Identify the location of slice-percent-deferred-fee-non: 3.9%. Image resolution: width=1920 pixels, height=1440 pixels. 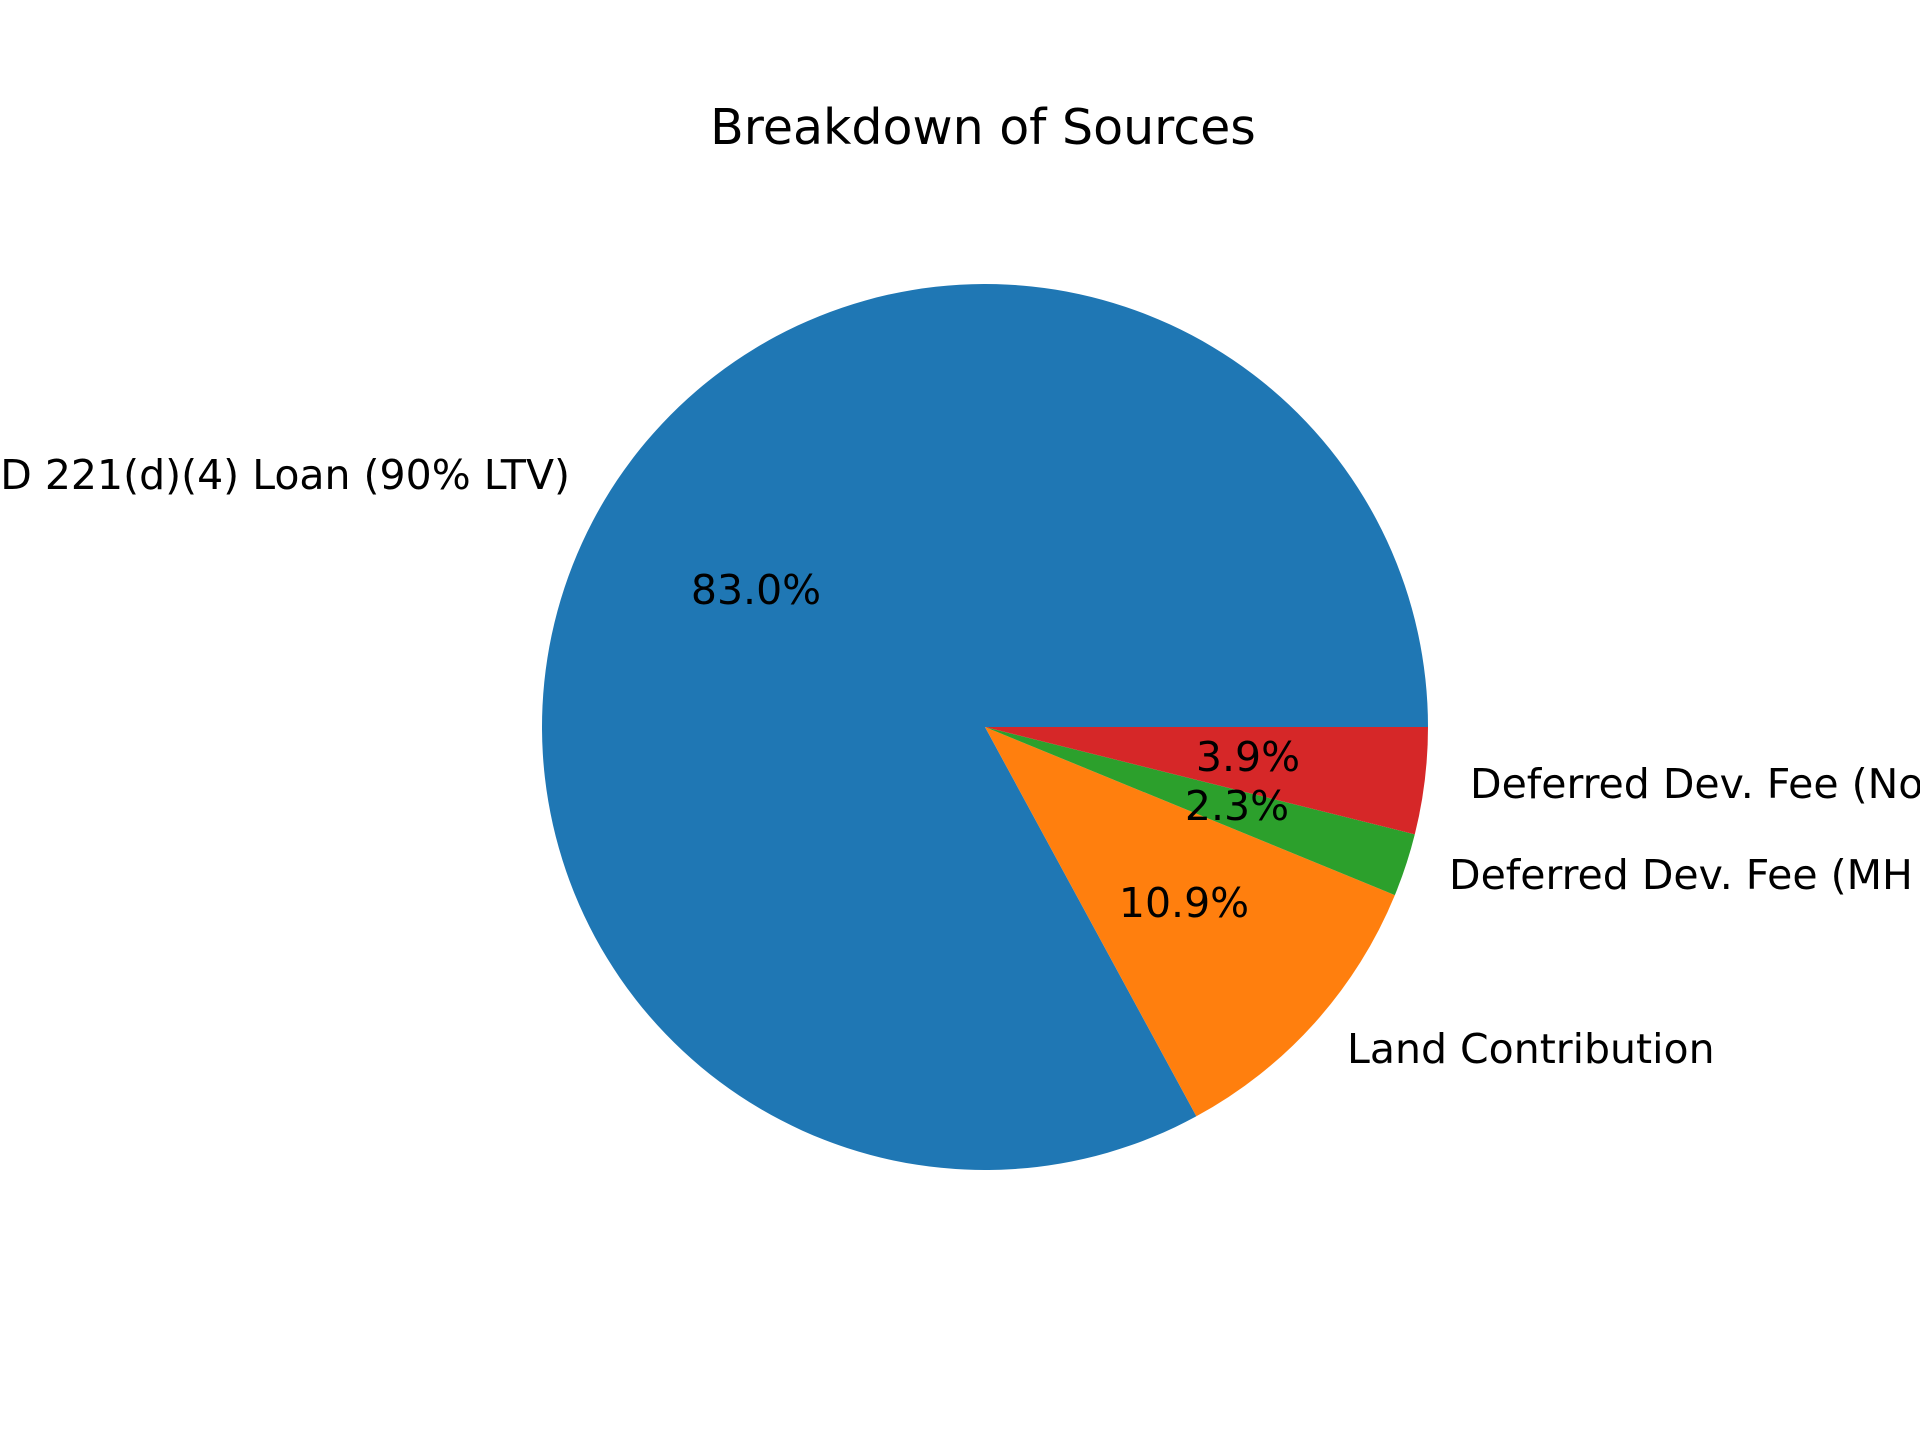
(1248, 757).